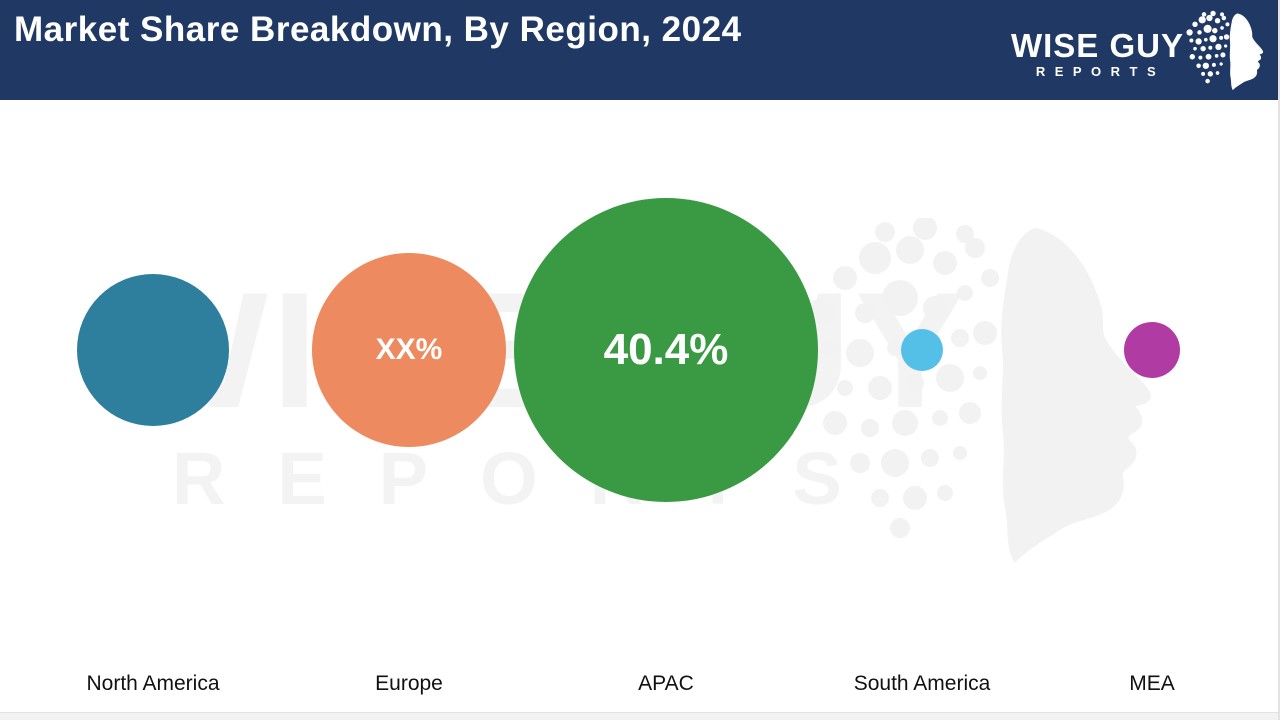 This screenshot has height=720, width=1280. What do you see at coordinates (1152, 683) in the screenshot?
I see `region-label-mea: MEA` at bounding box center [1152, 683].